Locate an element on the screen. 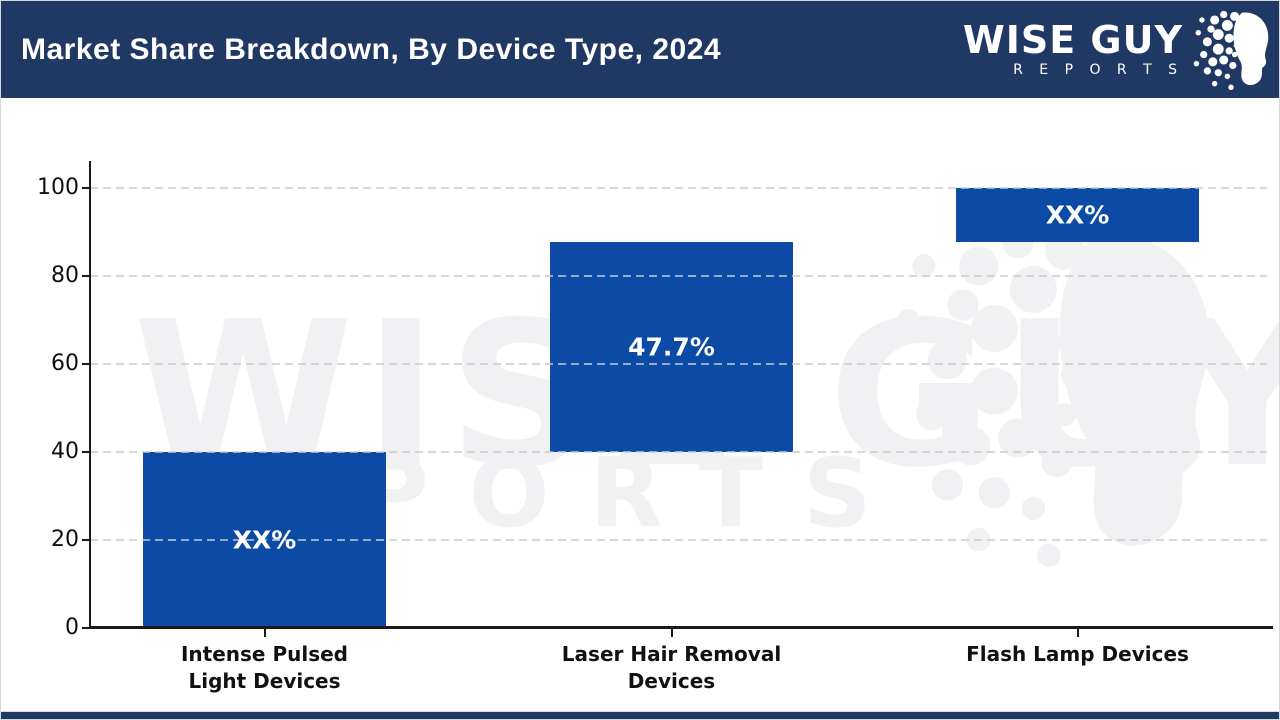 This screenshot has width=1280, height=720. x-category-label: Flash Lamp Devices is located at coordinates (1077, 654).